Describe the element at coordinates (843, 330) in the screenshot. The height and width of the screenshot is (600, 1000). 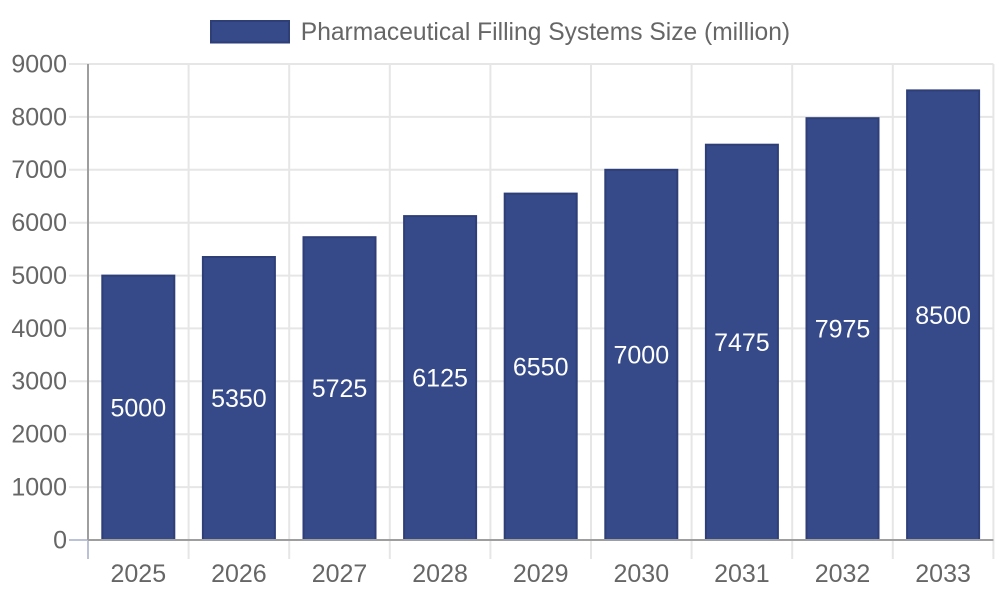
I see `svg-text: 7975` at that location.